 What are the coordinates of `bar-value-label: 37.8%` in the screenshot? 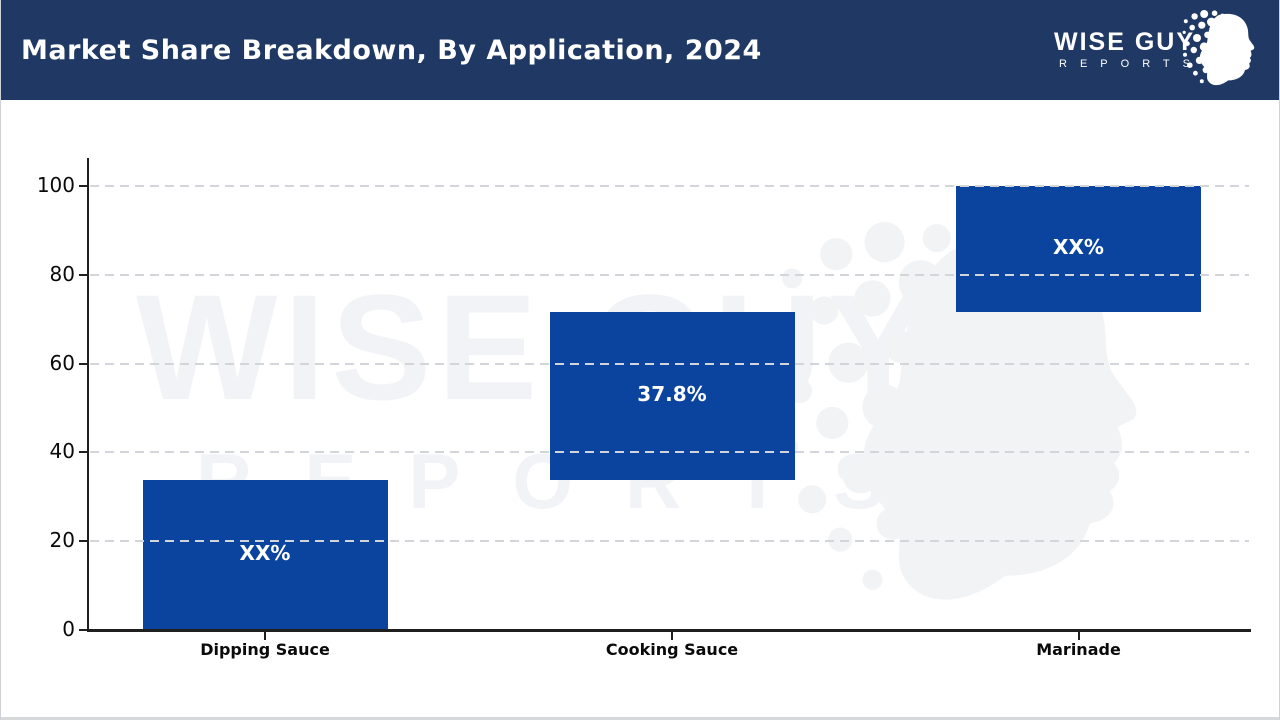 It's located at (672, 394).